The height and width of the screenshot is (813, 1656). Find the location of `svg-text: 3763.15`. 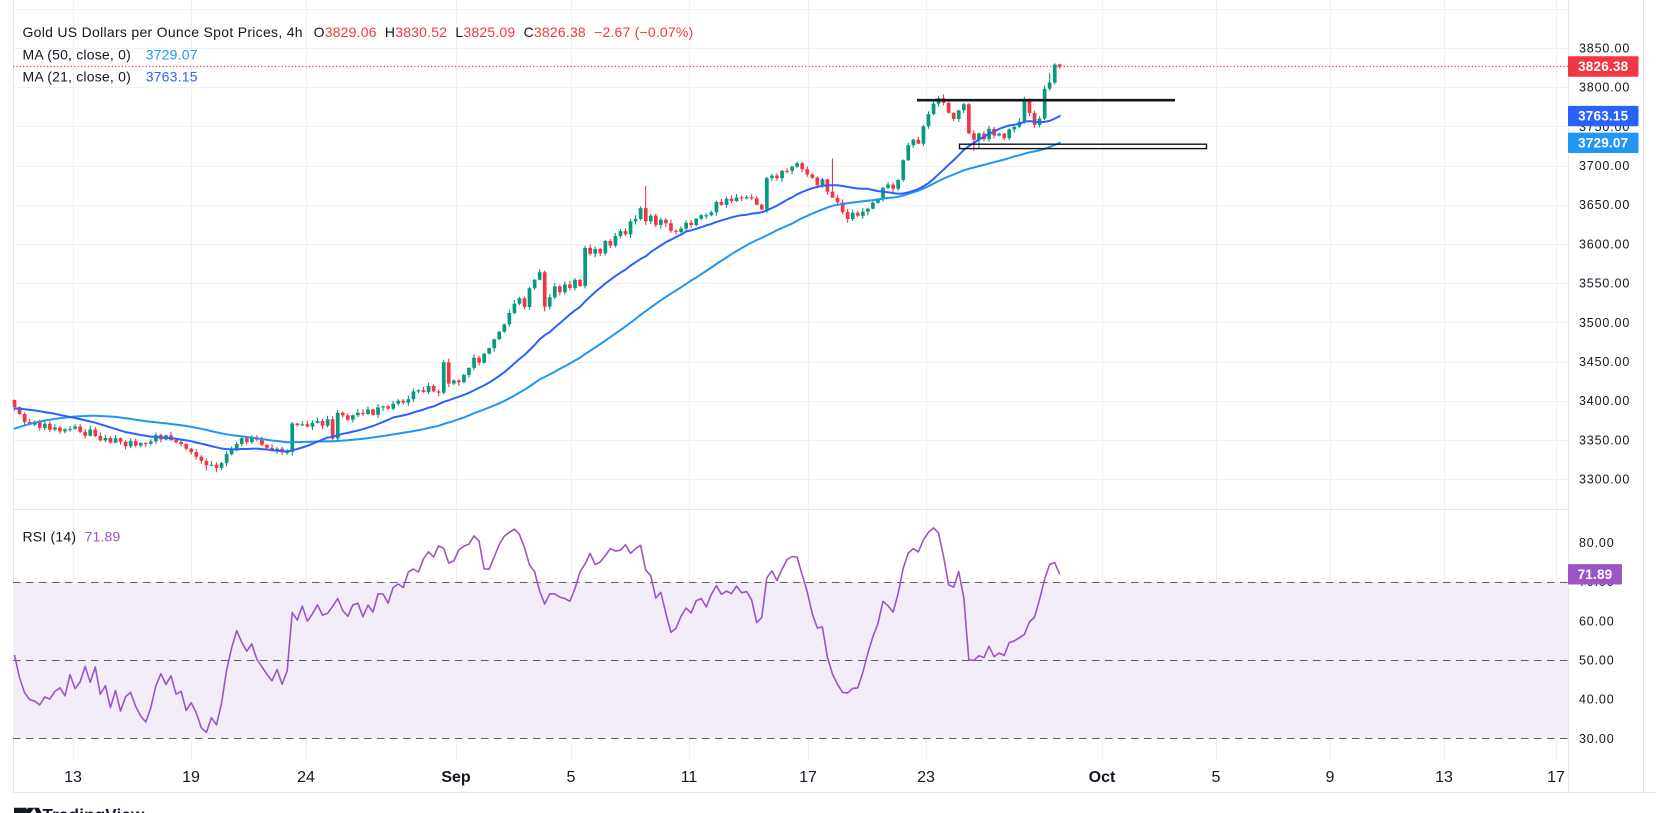

svg-text: 3763.15 is located at coordinates (1603, 116).